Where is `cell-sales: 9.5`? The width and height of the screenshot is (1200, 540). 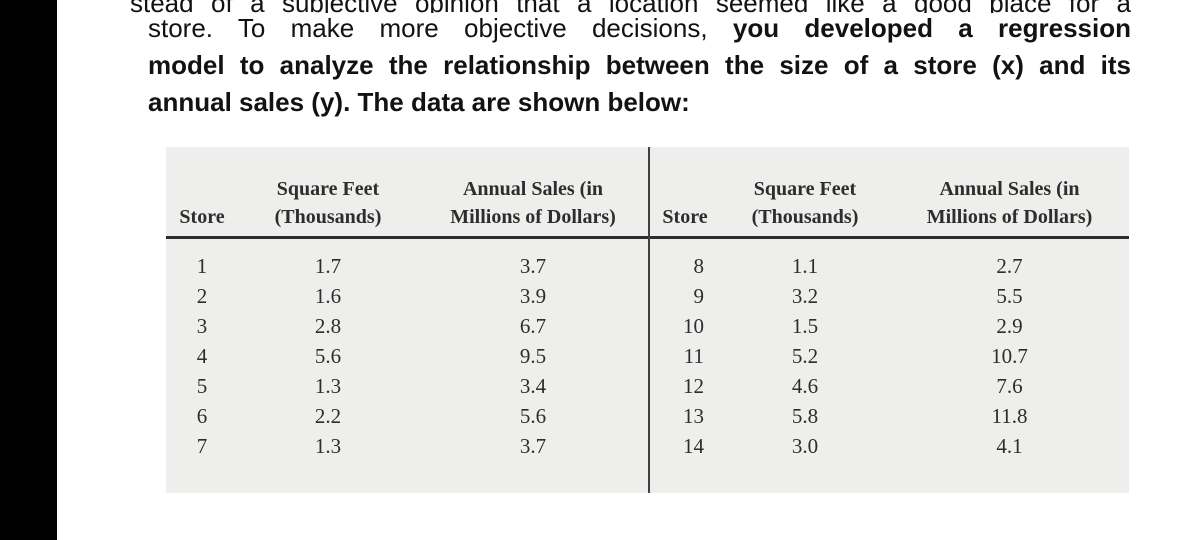 cell-sales: 9.5 is located at coordinates (533, 356).